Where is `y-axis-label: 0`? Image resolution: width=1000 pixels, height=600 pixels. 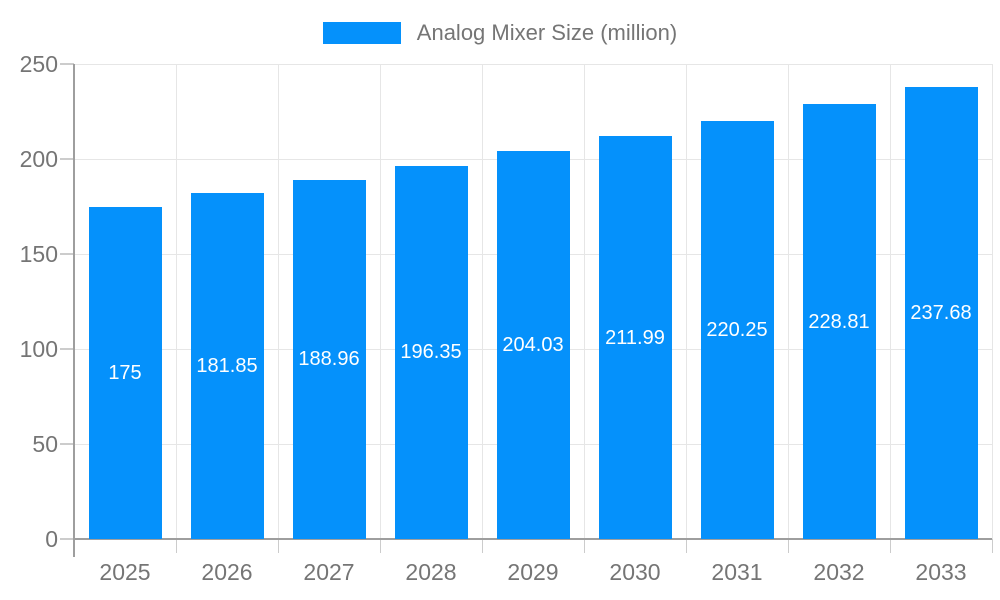
y-axis-label: 0 is located at coordinates (51, 539).